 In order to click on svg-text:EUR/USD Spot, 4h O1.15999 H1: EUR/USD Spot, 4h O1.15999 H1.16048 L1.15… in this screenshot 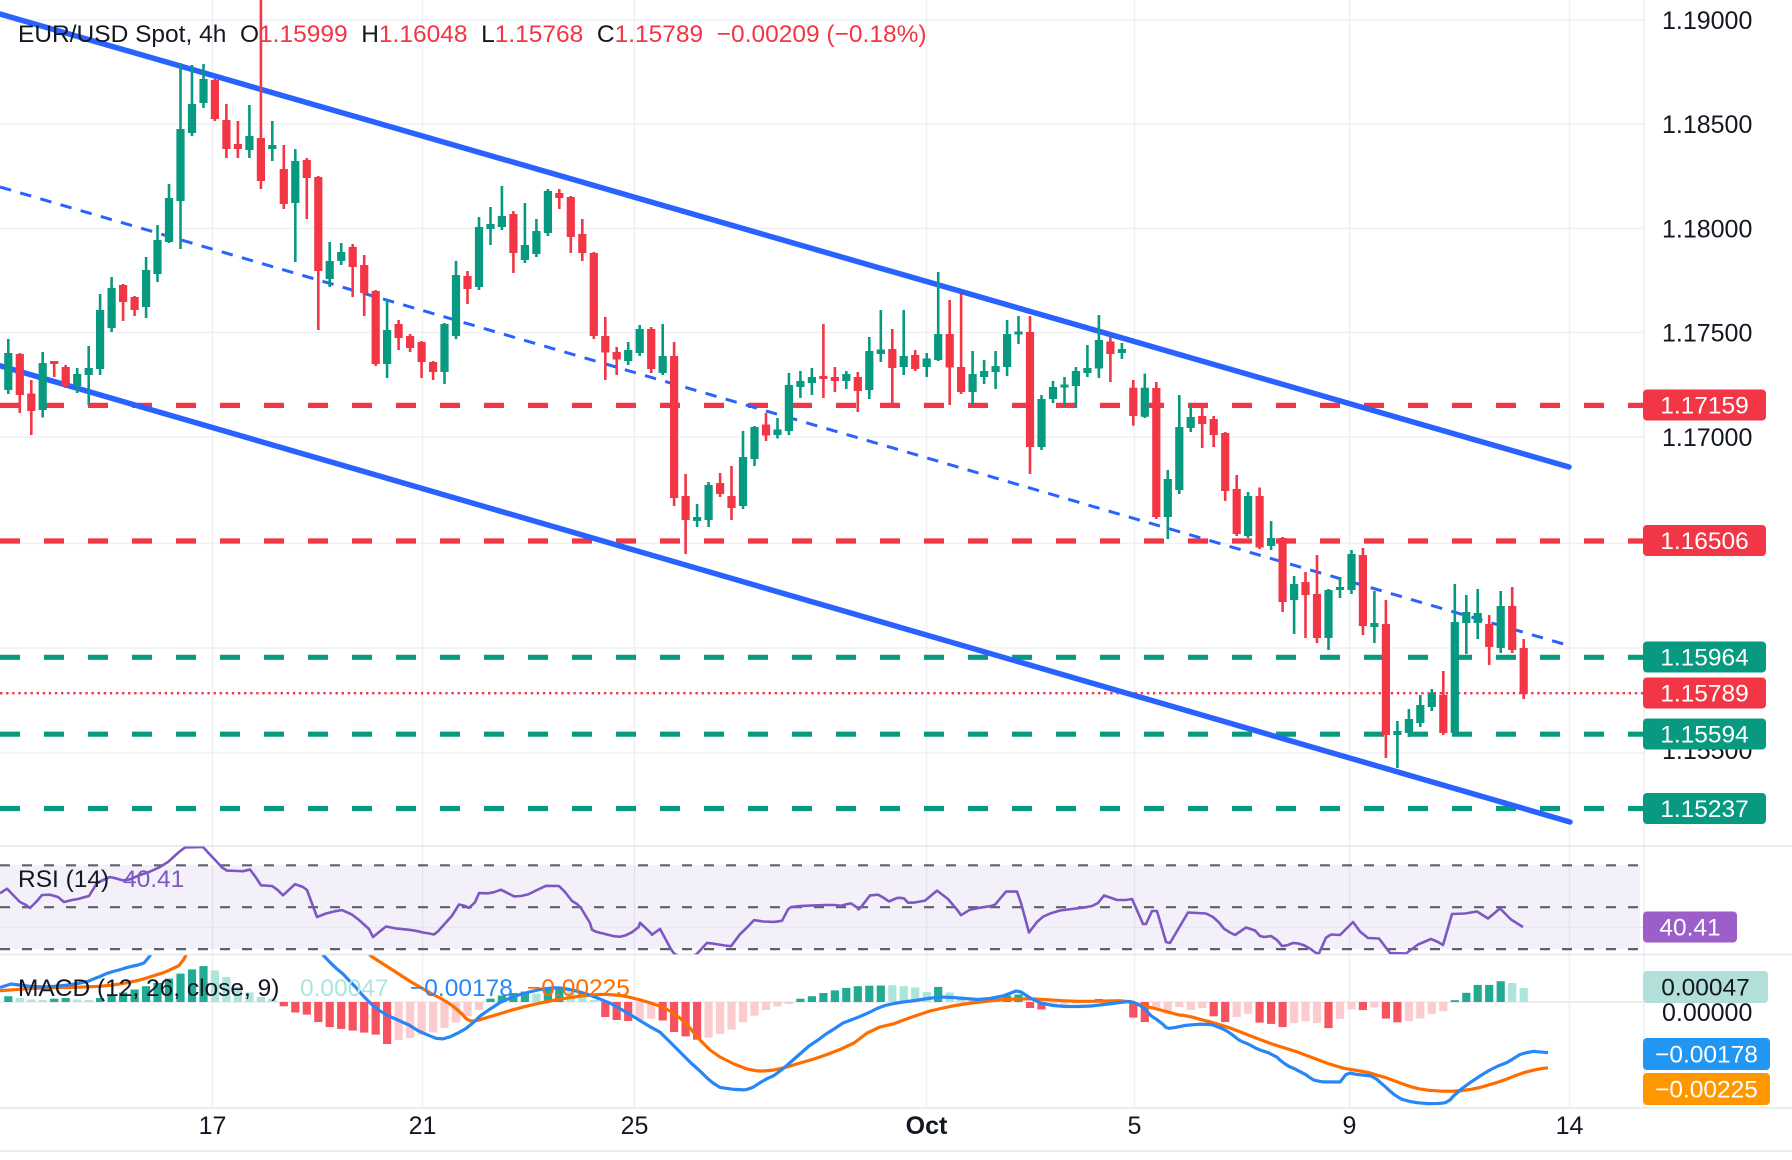, I will do `click(472, 34)`.